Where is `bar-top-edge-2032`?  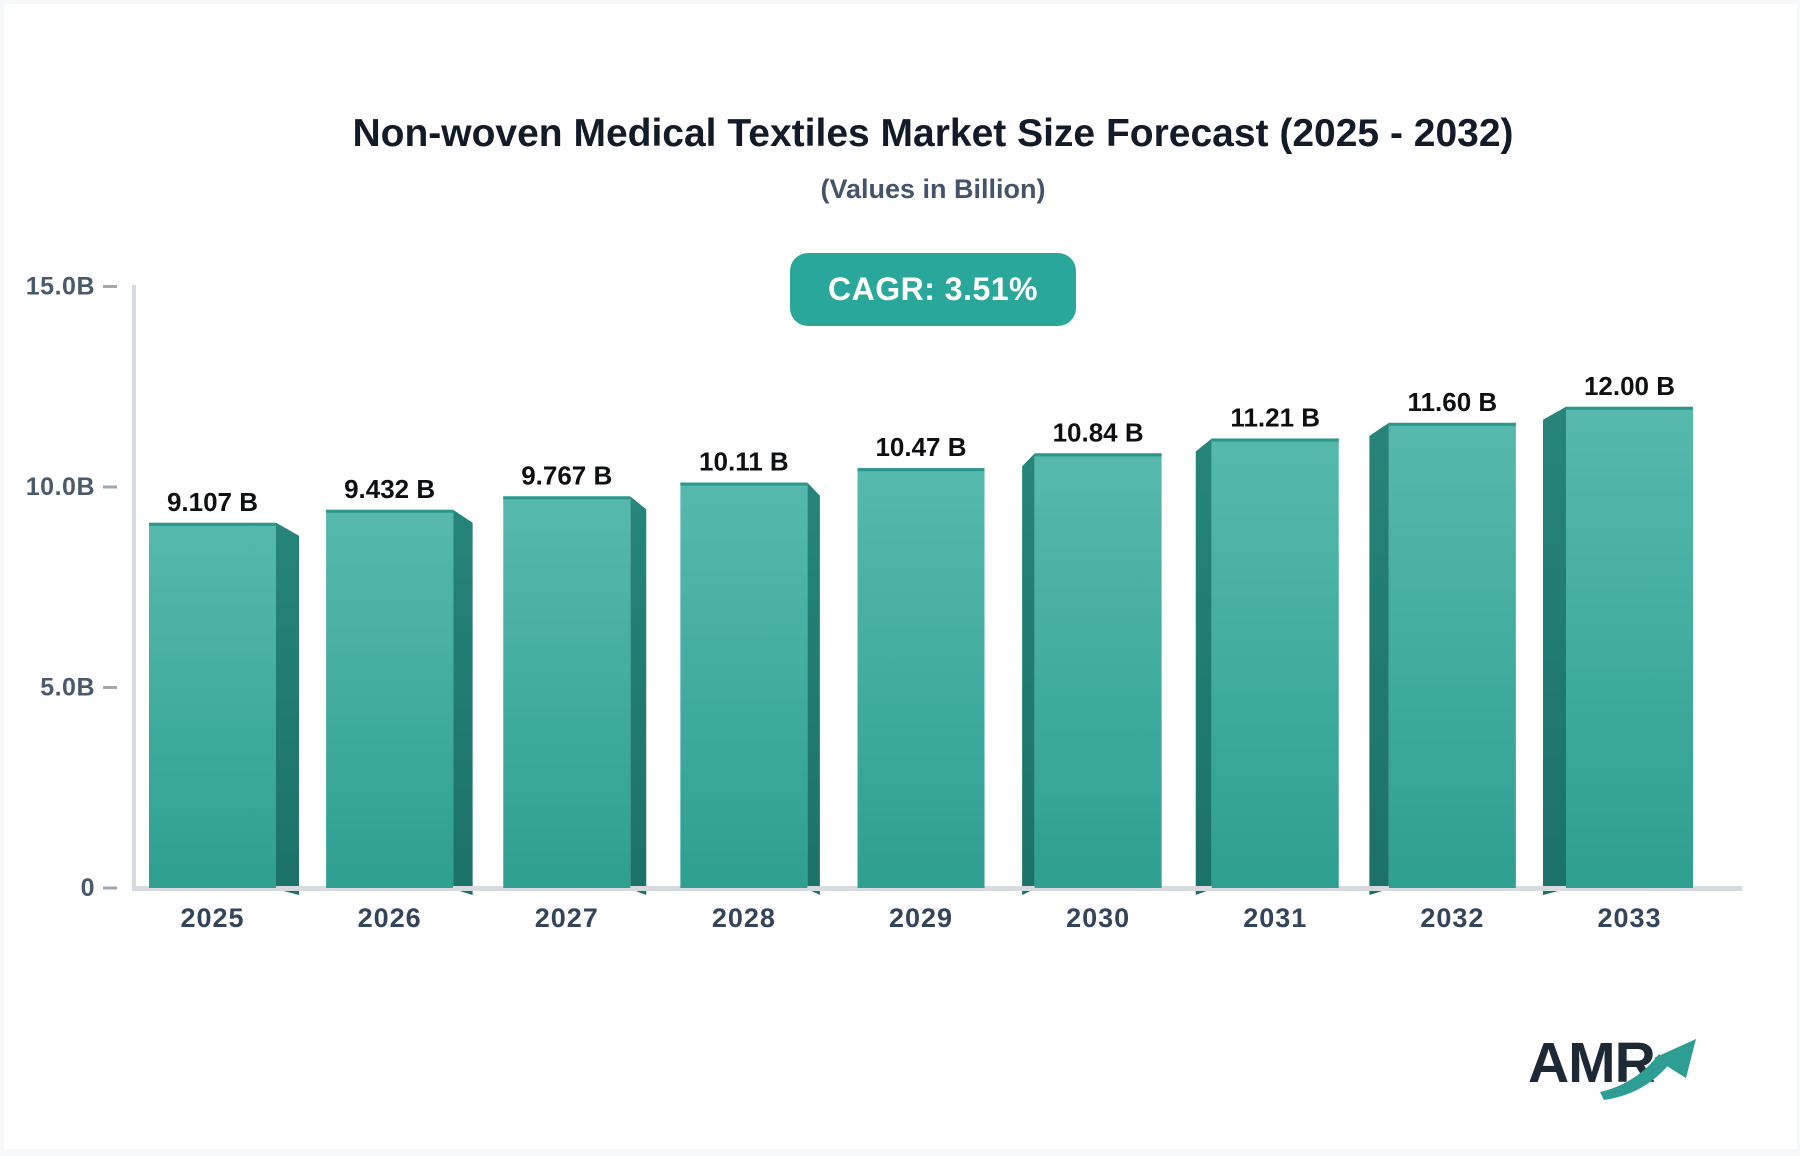 bar-top-edge-2032 is located at coordinates (1452, 424).